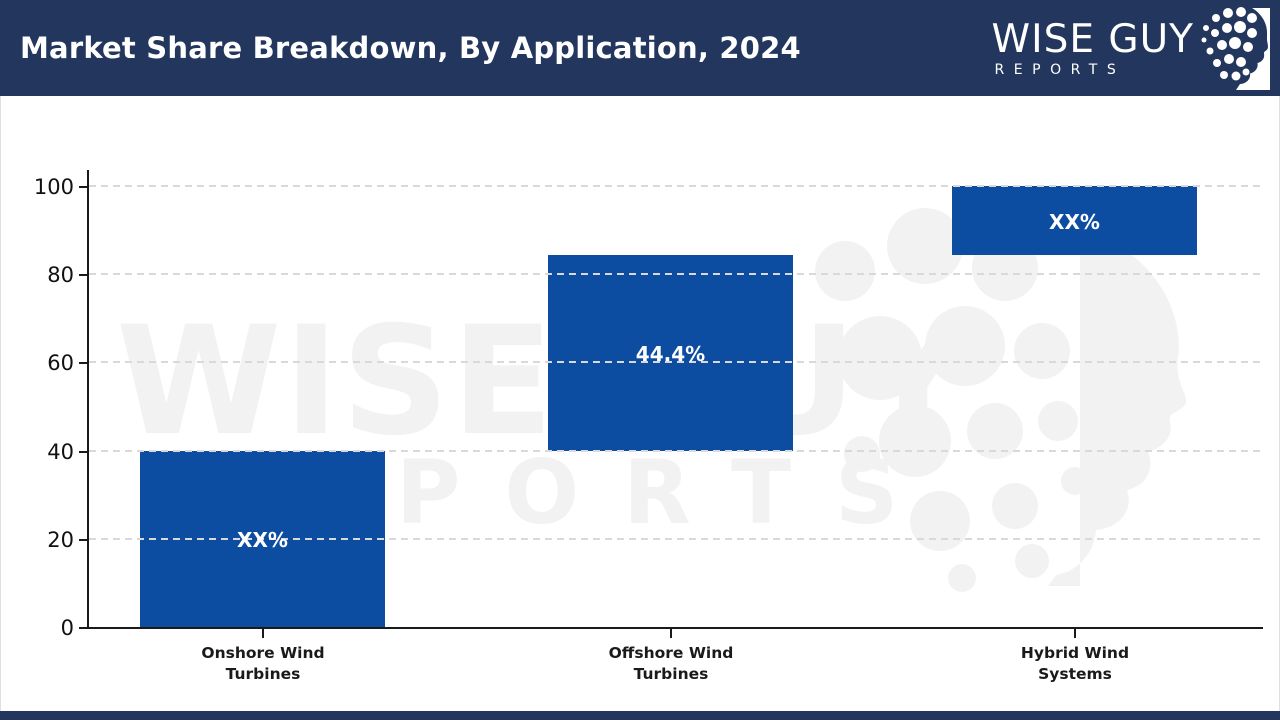 This screenshot has width=1280, height=720. I want to click on x-category-label: Hybrid Wind Systems, so click(1075, 664).